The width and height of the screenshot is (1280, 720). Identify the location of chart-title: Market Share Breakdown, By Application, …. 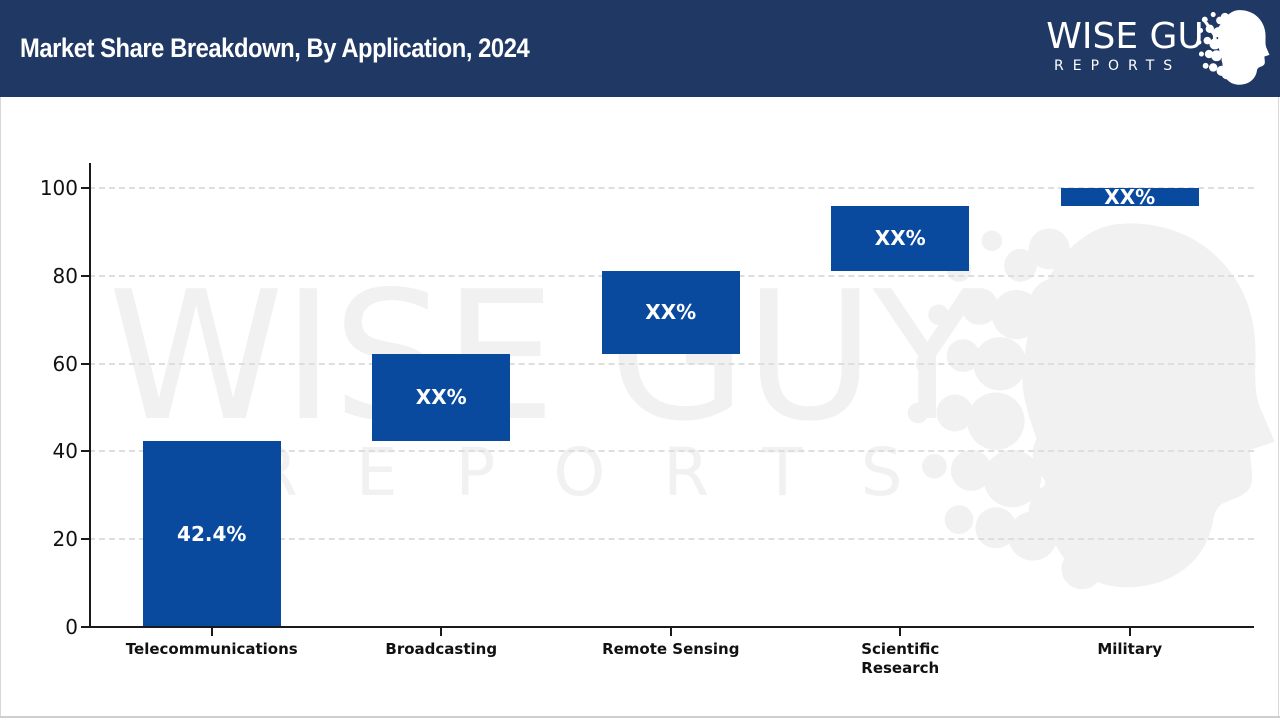
(275, 48).